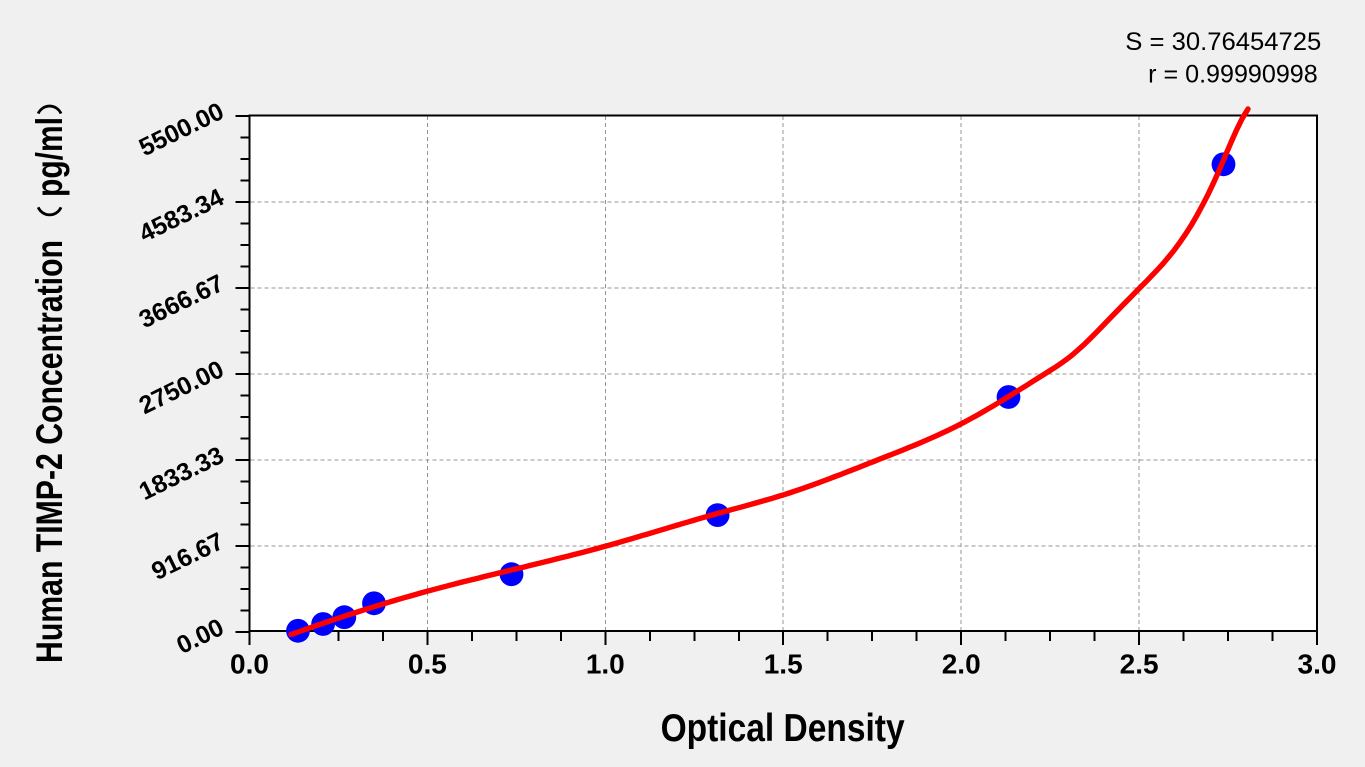 This screenshot has width=1365, height=767. Describe the element at coordinates (1233, 75) in the screenshot. I see `svg-text: r = 0.99990998` at that location.